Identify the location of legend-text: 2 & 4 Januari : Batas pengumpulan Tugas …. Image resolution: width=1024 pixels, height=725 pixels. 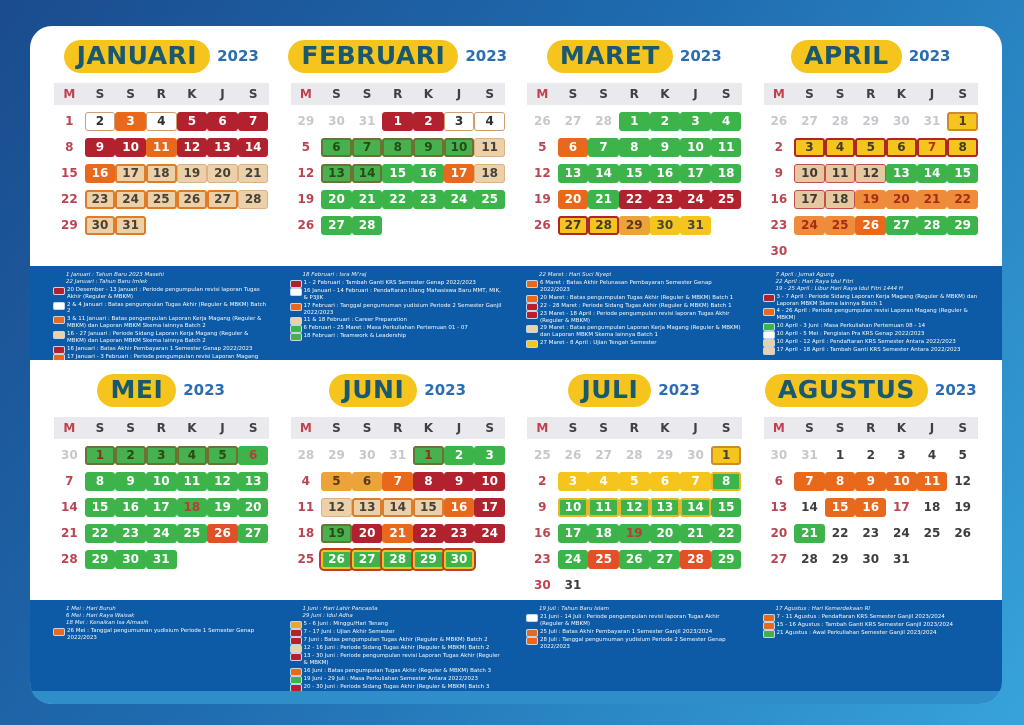
(167, 308).